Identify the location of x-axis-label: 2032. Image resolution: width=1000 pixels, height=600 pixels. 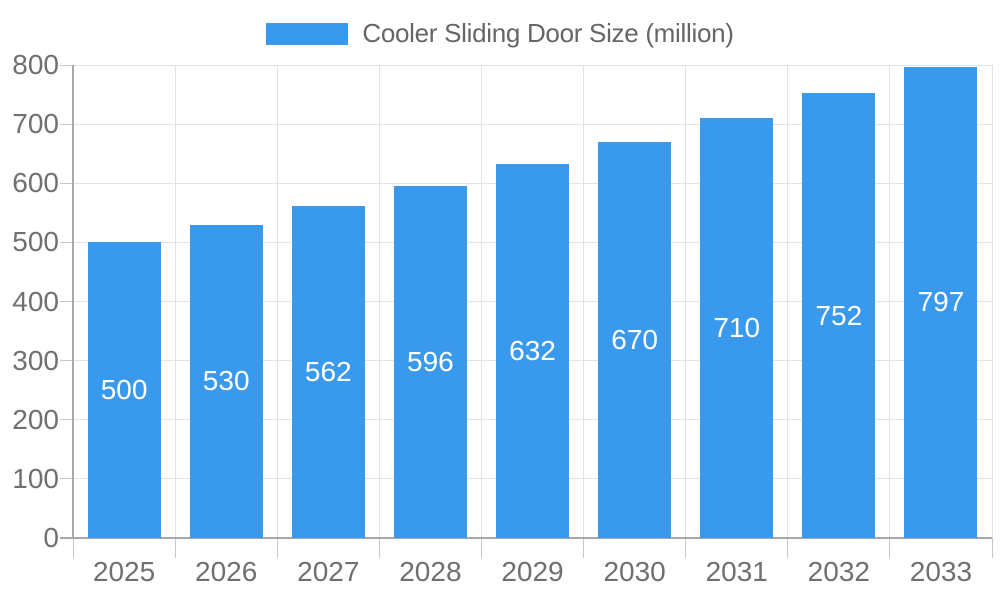
(838, 571).